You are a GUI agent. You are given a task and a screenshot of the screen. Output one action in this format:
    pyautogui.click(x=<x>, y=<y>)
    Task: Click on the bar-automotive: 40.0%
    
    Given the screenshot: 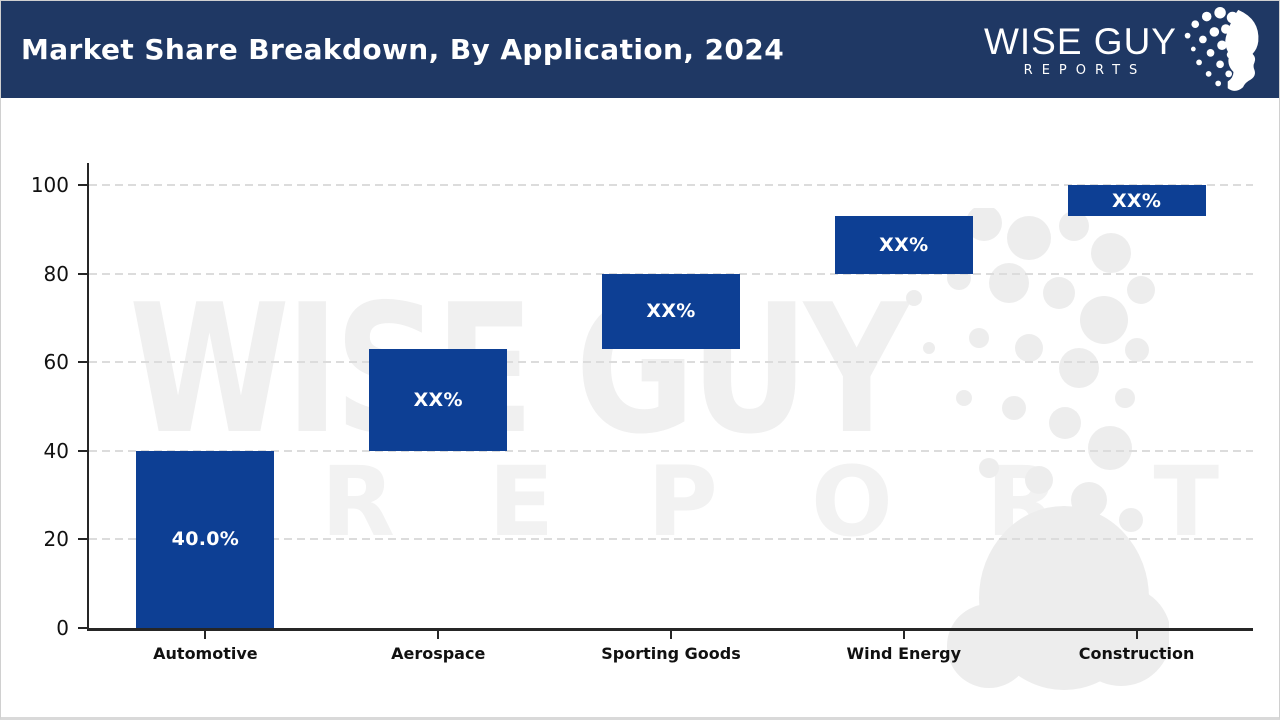 What is the action you would take?
    pyautogui.click(x=205, y=539)
    